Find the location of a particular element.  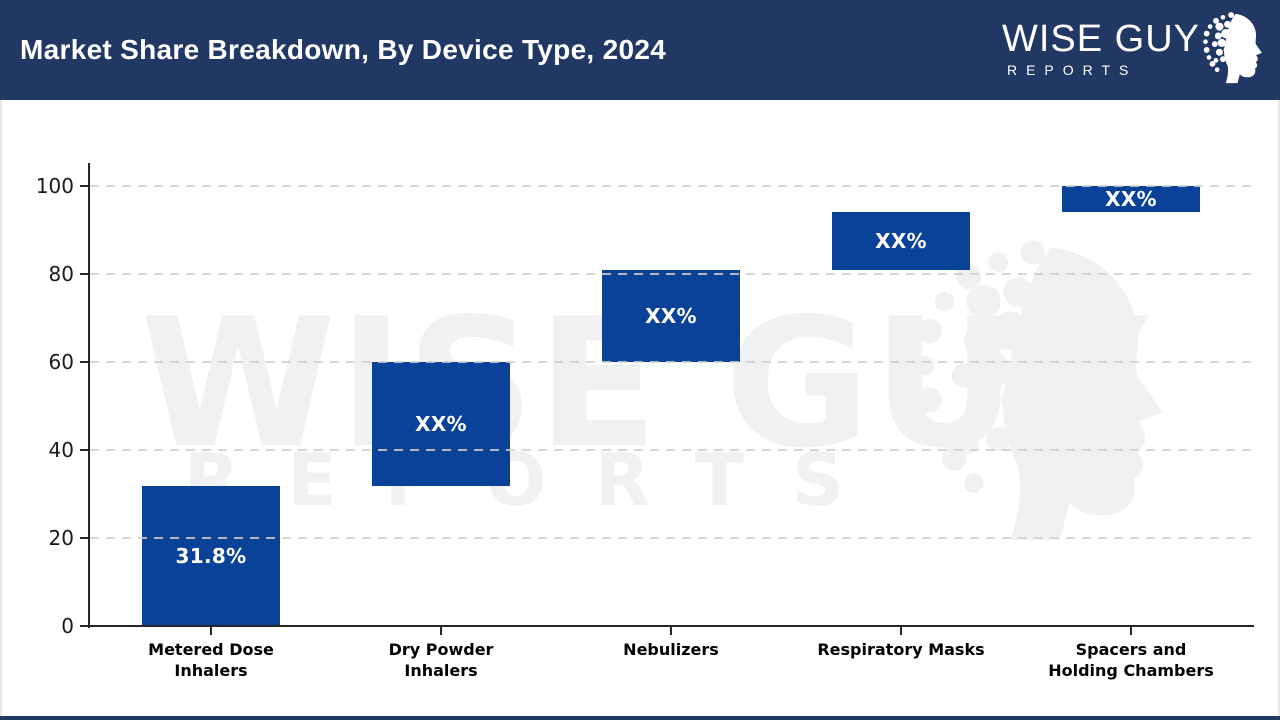

x-axis-category-label: Nebulizers is located at coordinates (671, 649).